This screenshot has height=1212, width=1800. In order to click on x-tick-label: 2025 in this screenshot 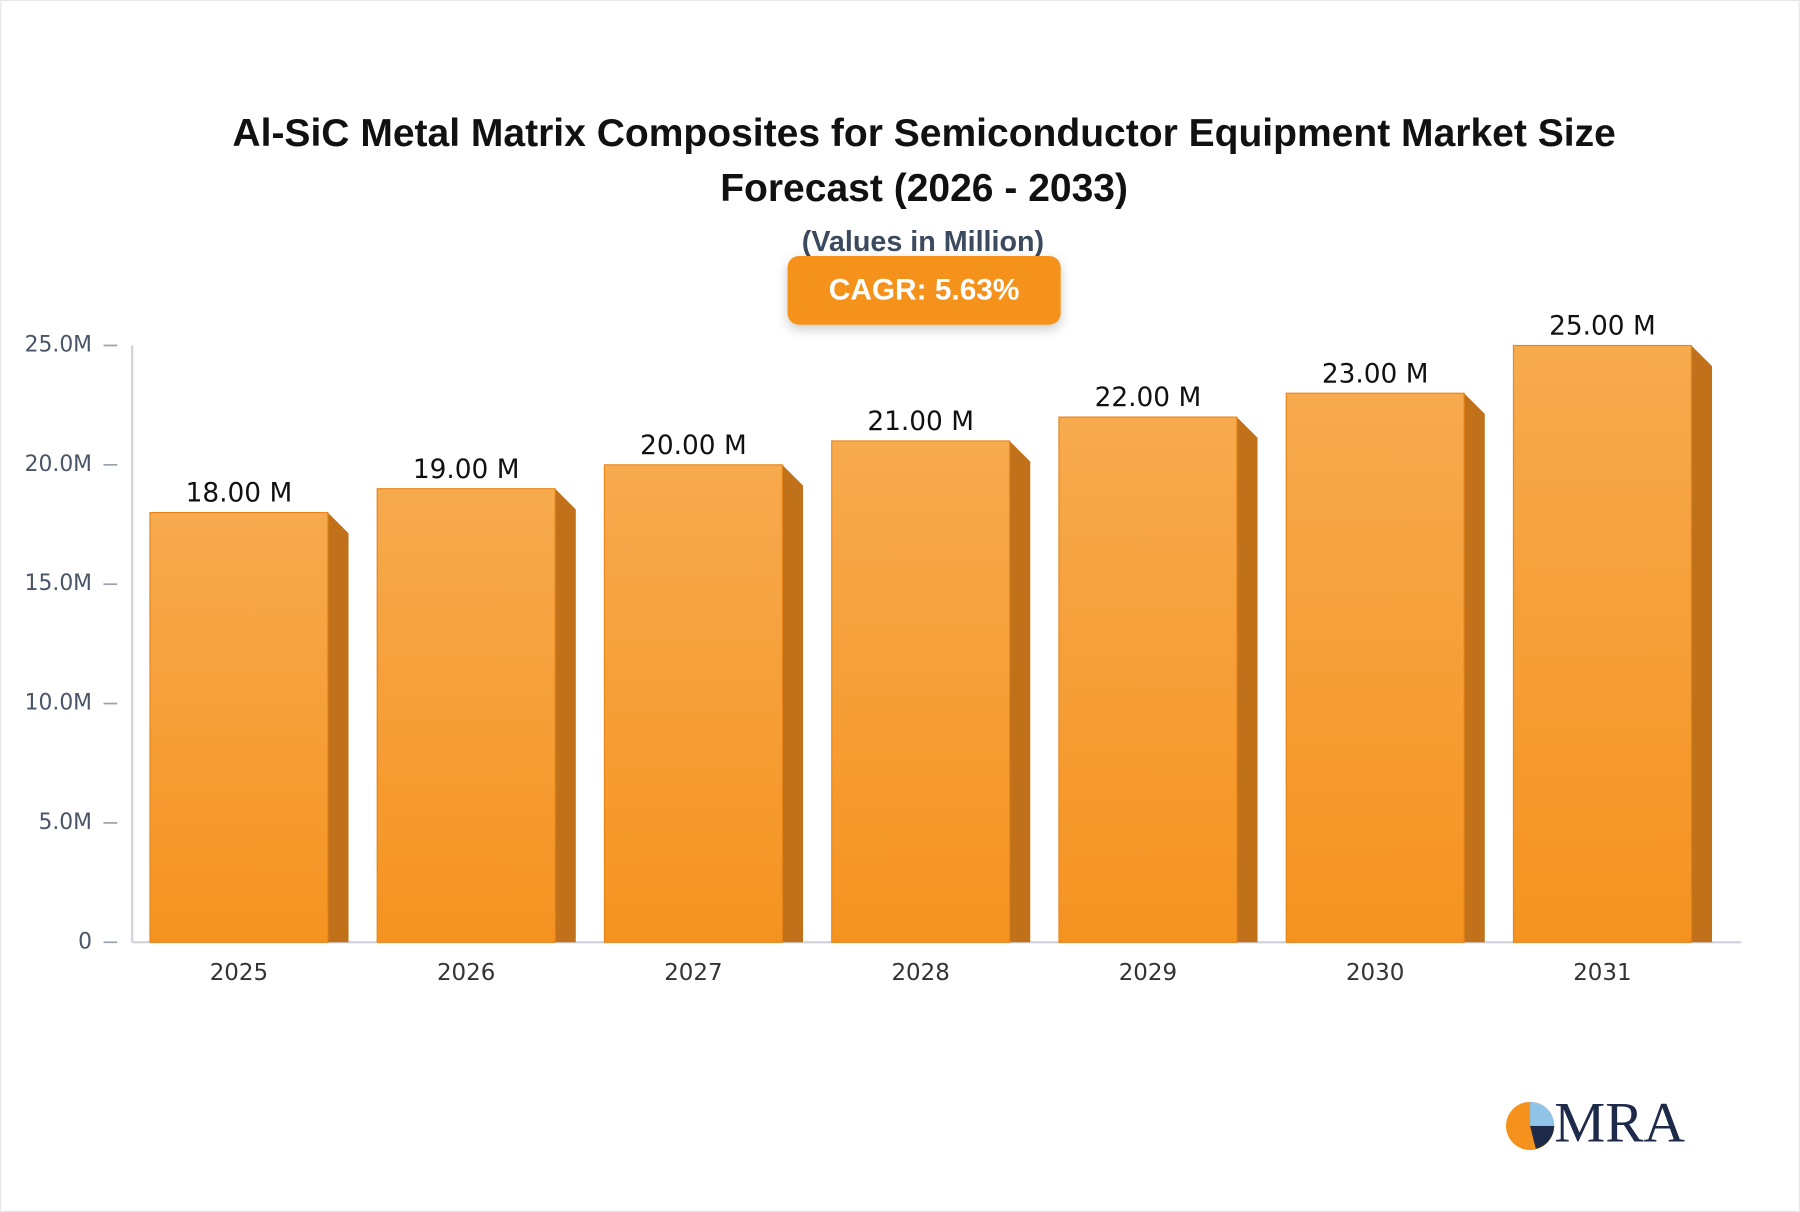, I will do `click(239, 973)`.